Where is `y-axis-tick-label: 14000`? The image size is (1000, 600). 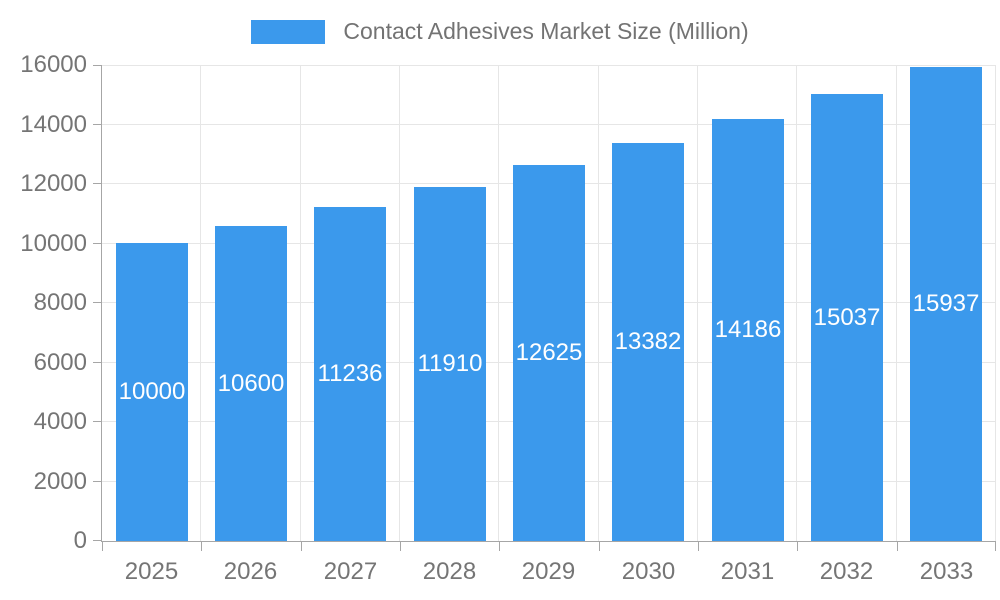 y-axis-tick-label: 14000 is located at coordinates (53, 124).